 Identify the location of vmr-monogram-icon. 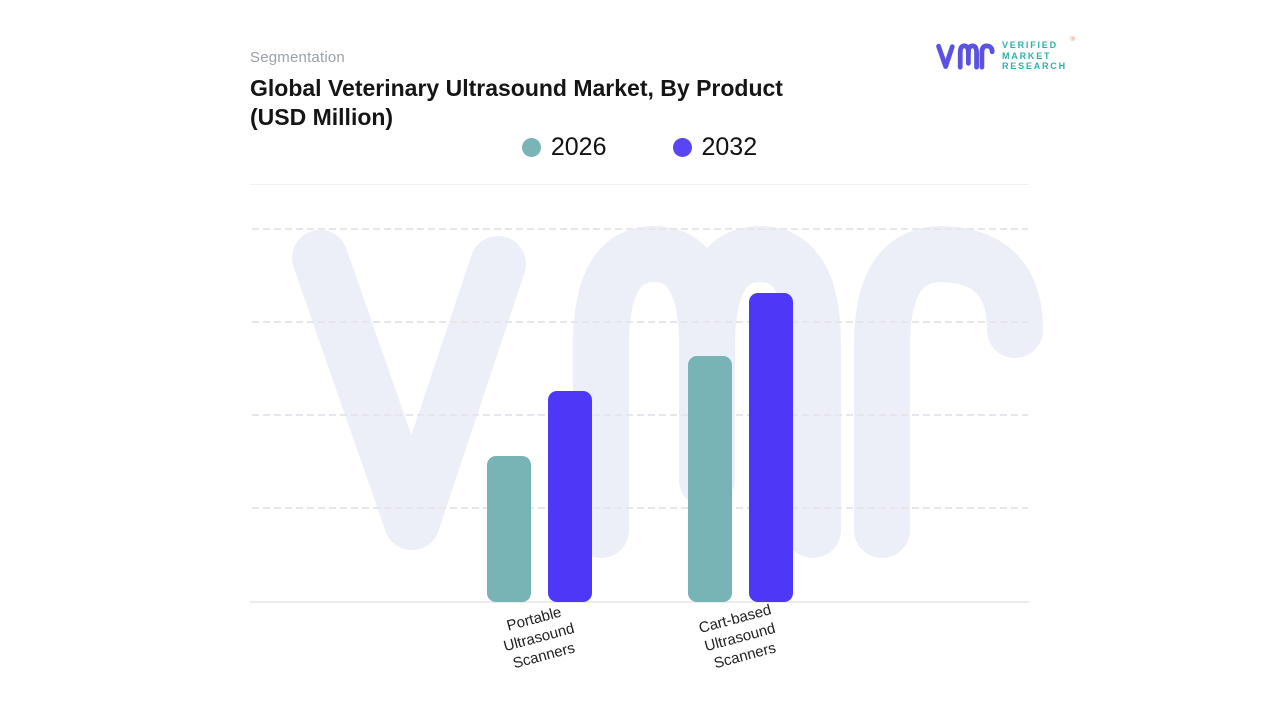
(965, 56).